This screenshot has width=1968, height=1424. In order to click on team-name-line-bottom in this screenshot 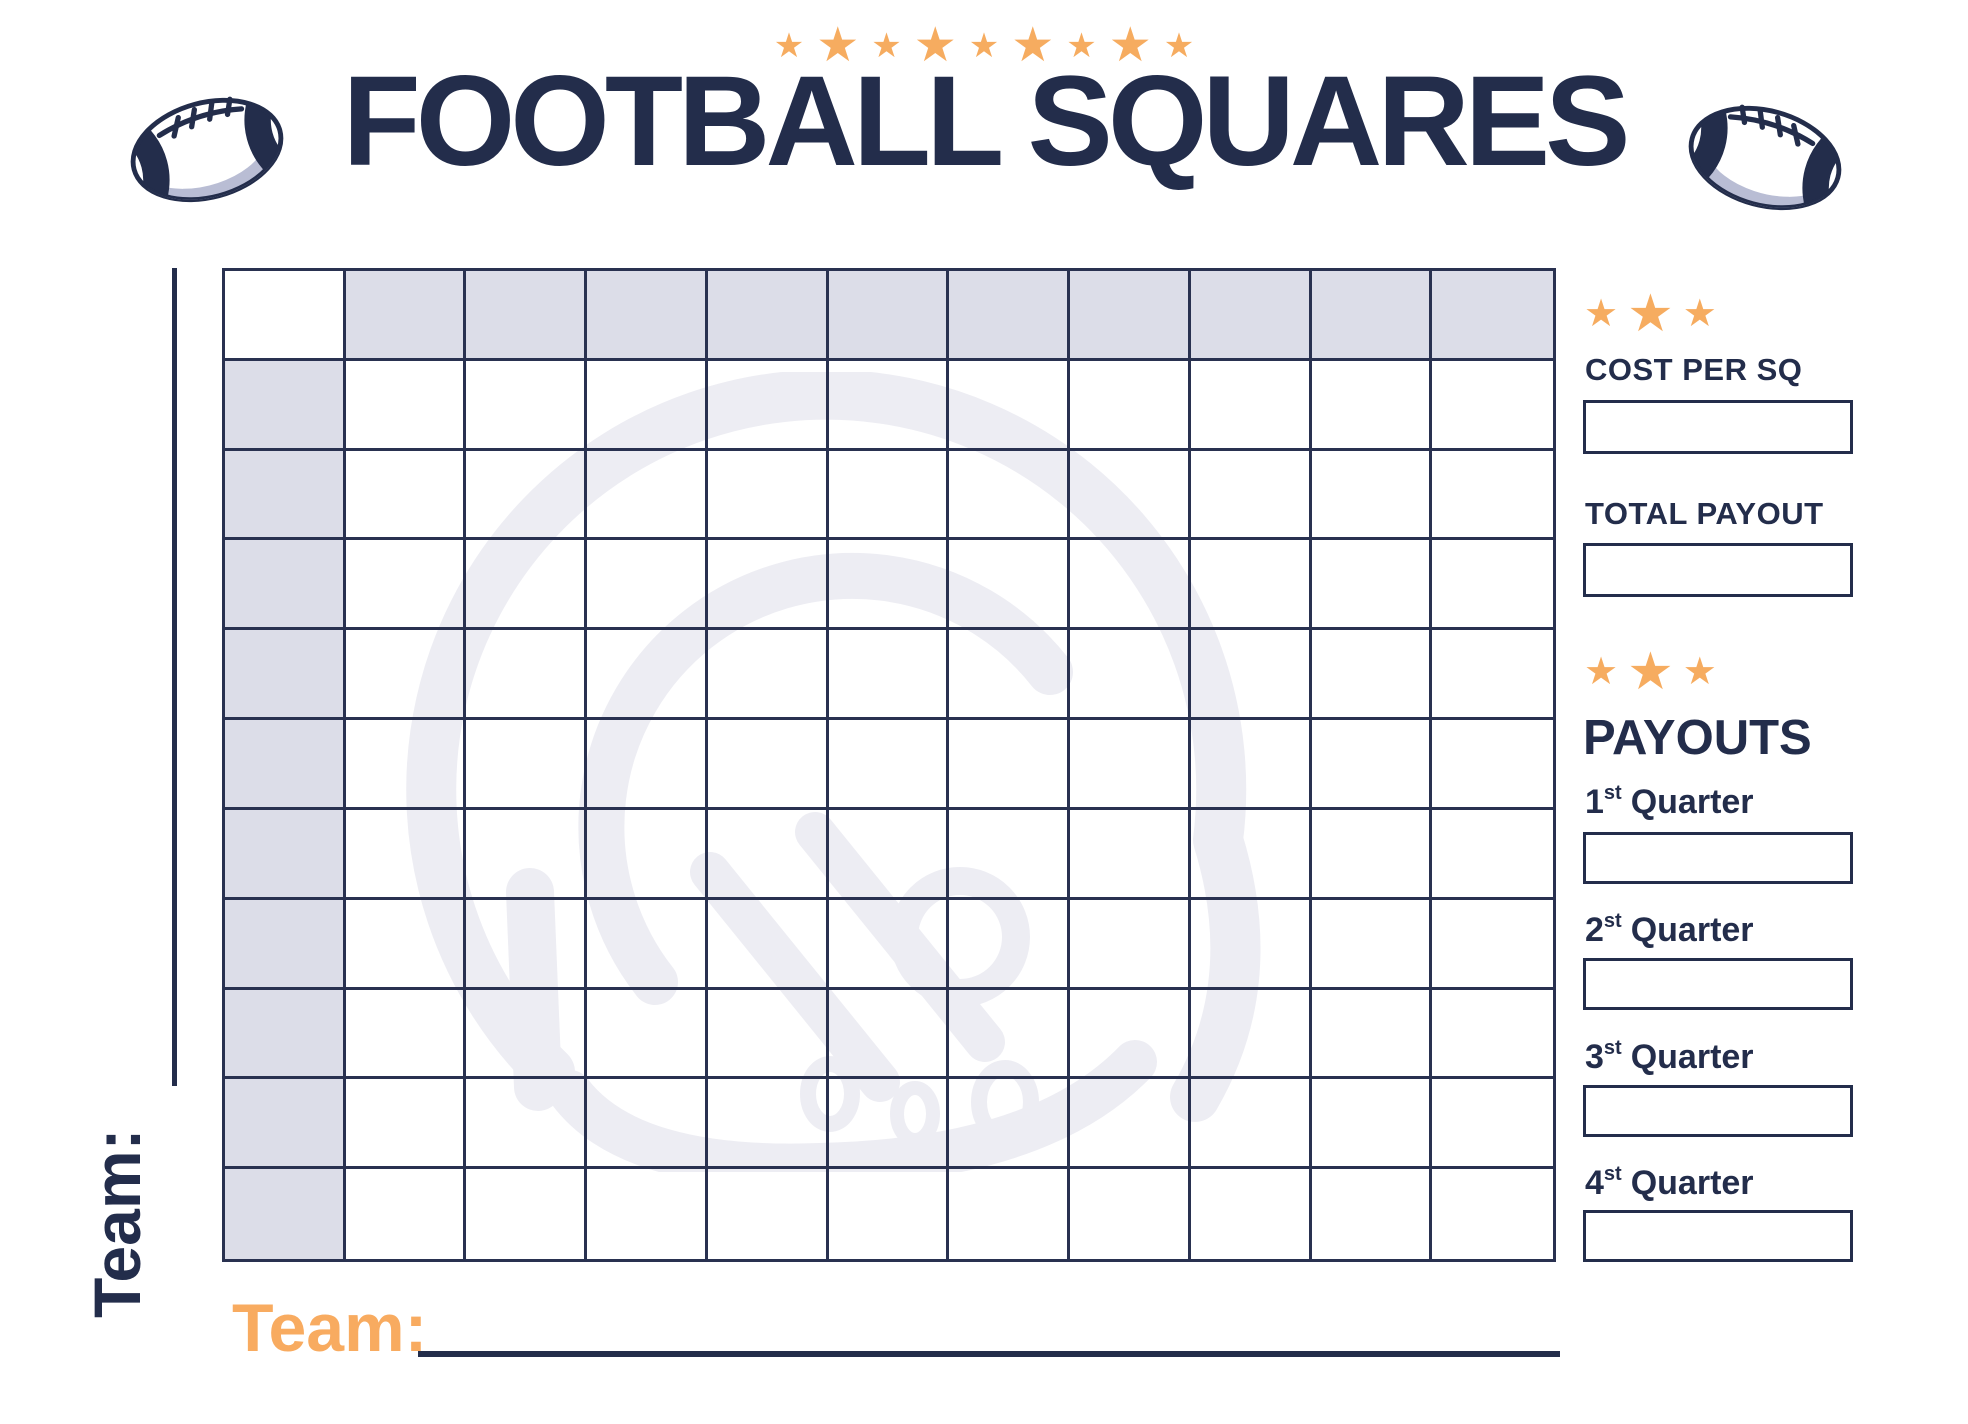, I will do `click(989, 1354)`.